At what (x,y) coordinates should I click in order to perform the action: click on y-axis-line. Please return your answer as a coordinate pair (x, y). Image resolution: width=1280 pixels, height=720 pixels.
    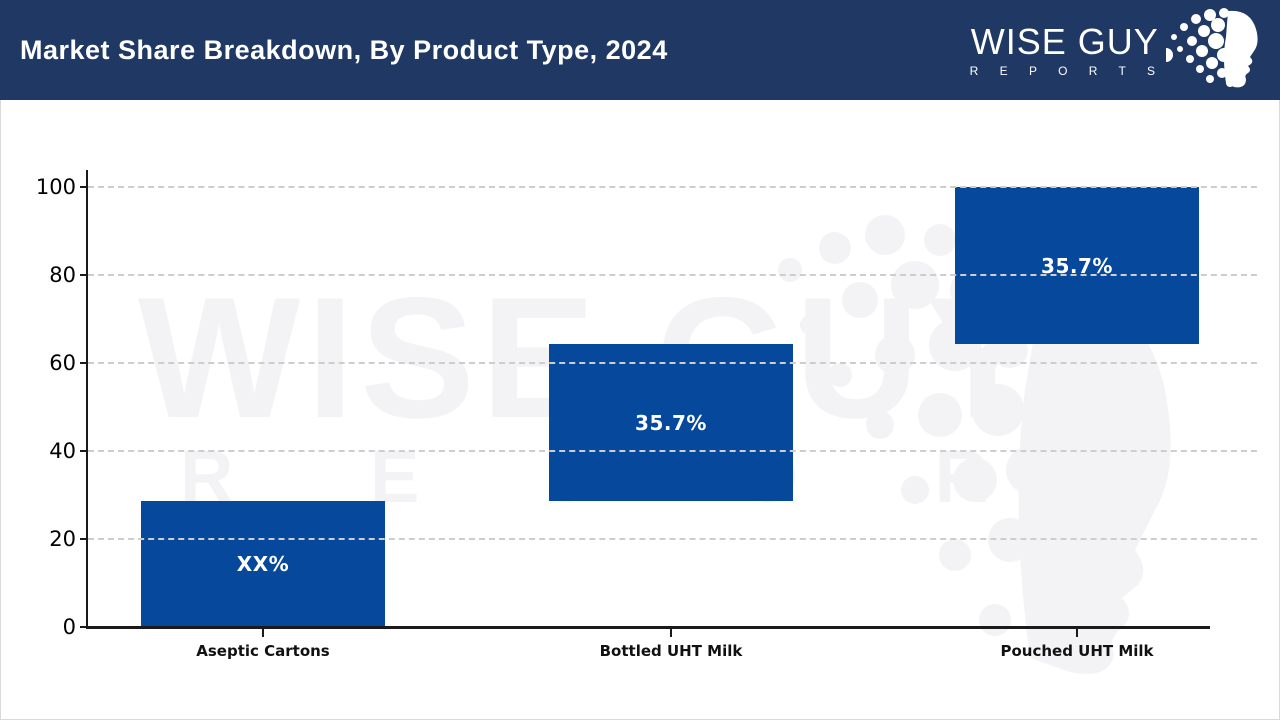
    Looking at the image, I should click on (87, 399).